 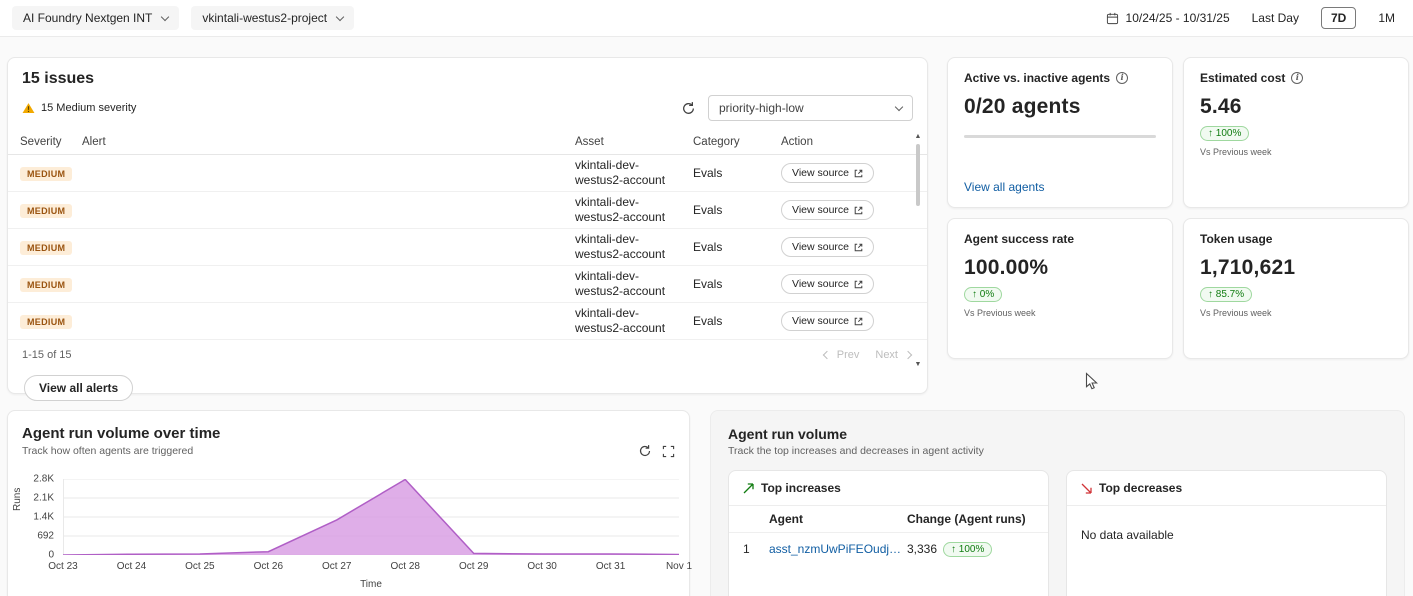 What do you see at coordinates (746, 549) in the screenshot?
I see `rank-cell: 1` at bounding box center [746, 549].